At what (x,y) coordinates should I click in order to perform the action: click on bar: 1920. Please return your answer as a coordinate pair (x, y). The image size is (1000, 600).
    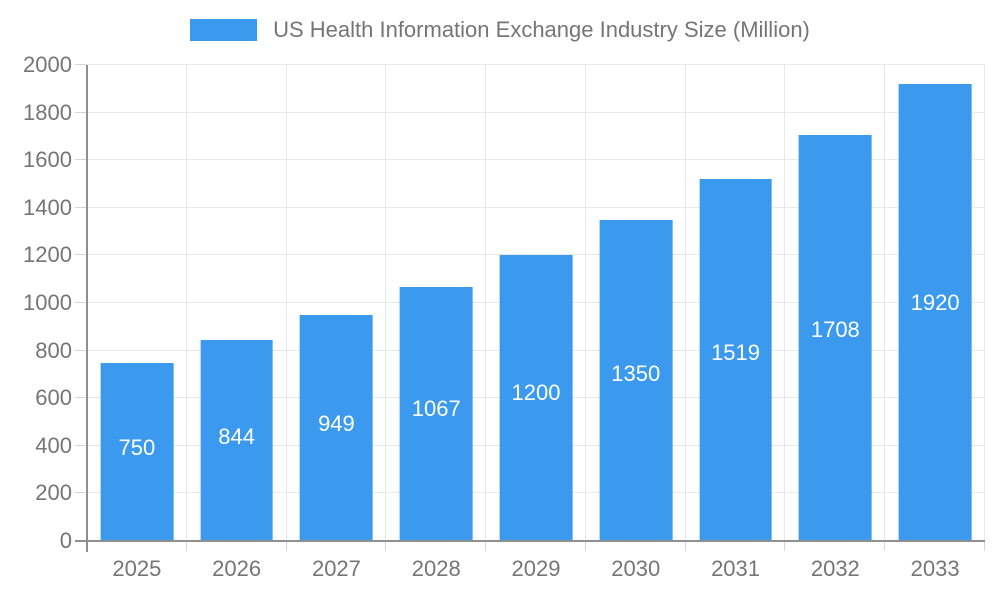
    Looking at the image, I should click on (935, 312).